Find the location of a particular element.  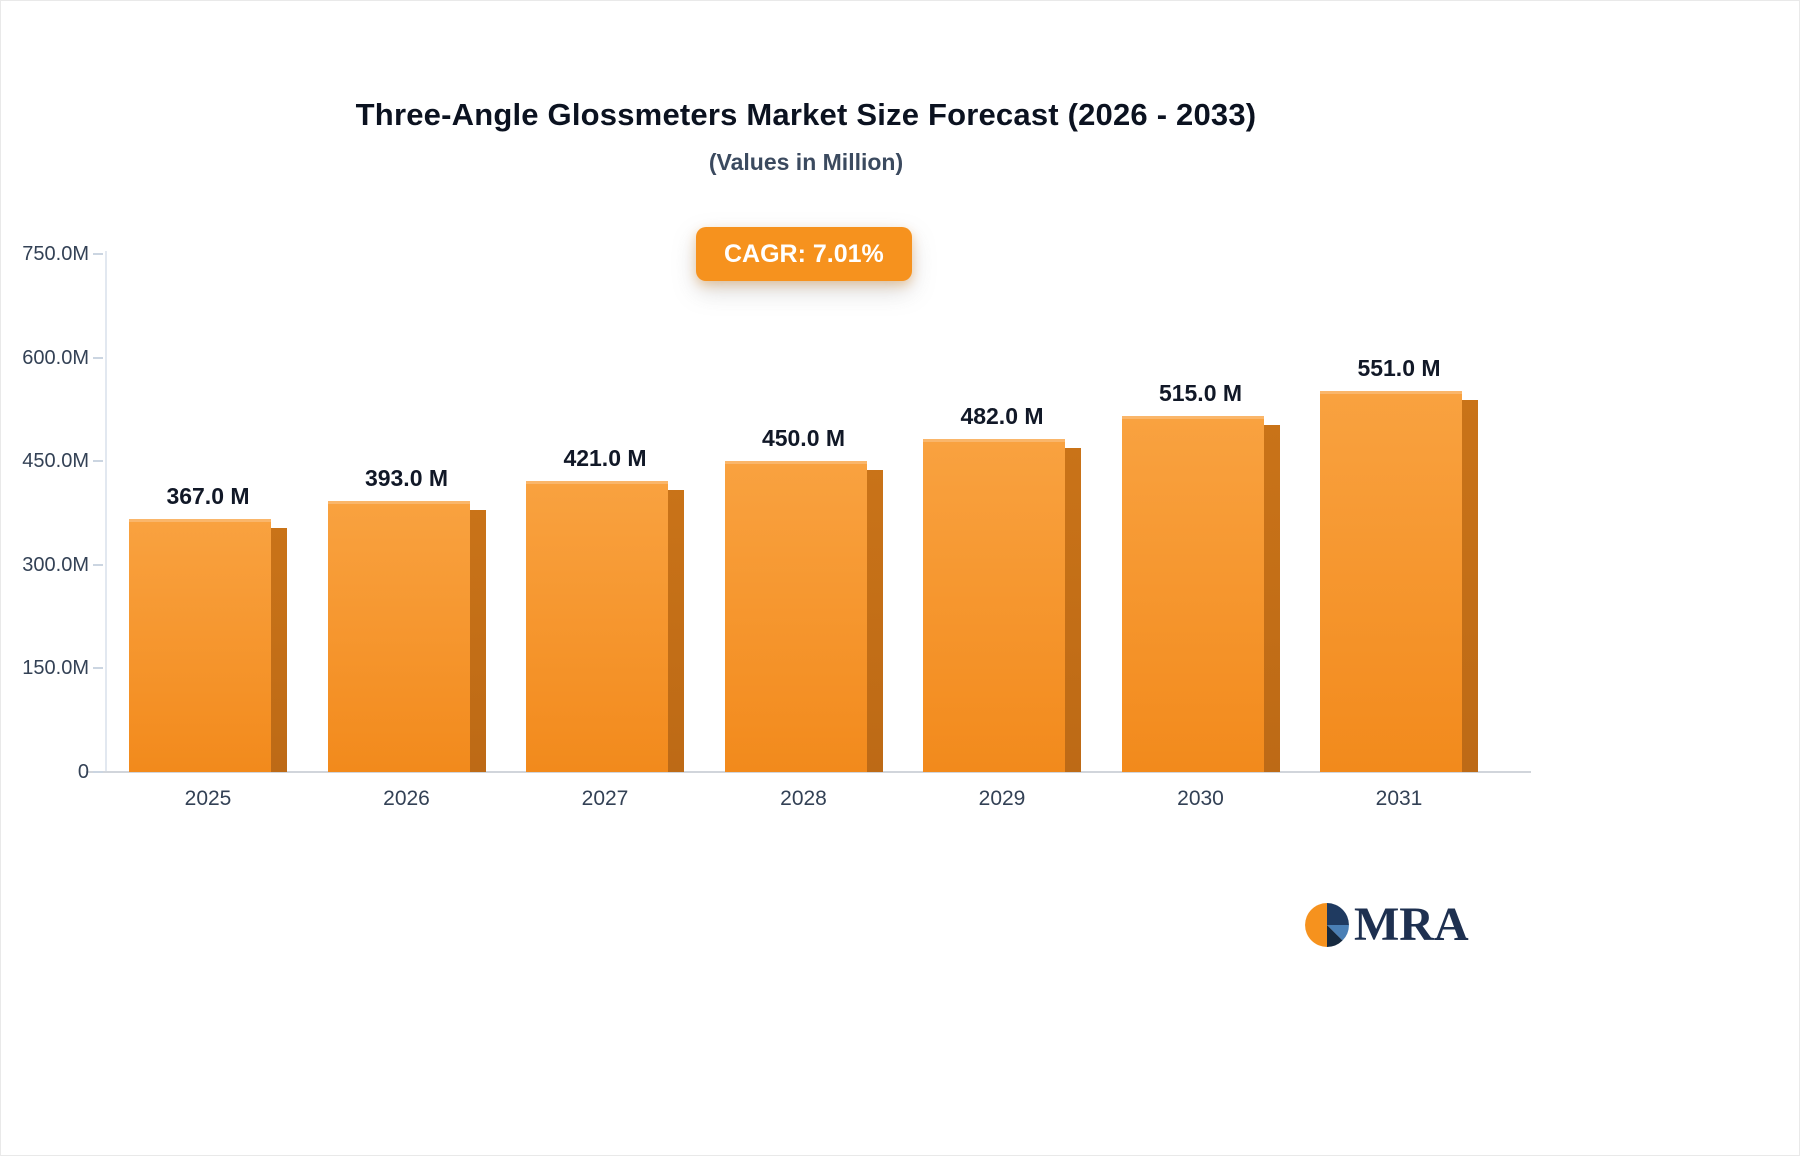

bar-value-label: 482.0 M is located at coordinates (1002, 416).